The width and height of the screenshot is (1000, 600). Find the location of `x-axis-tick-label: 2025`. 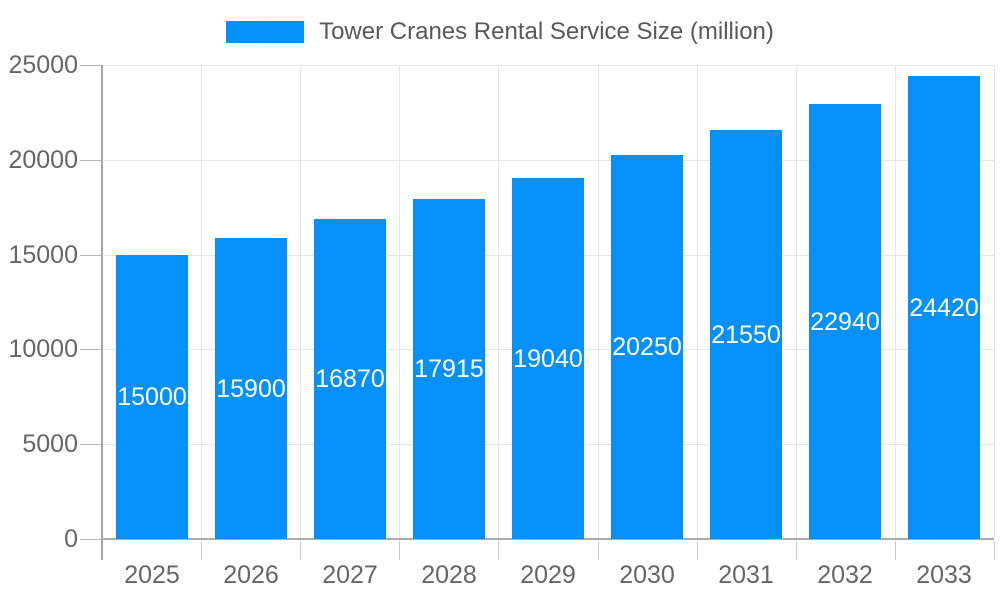

x-axis-tick-label: 2025 is located at coordinates (152, 575).